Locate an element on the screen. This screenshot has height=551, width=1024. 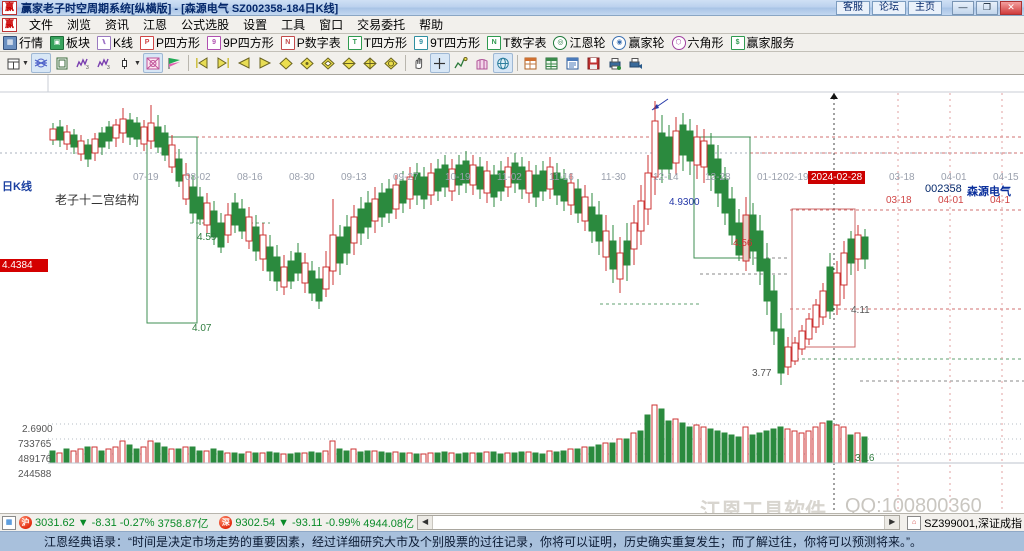
toolbar-winner-wheel-label: 赢家轮 is located at coordinates (646, 43).